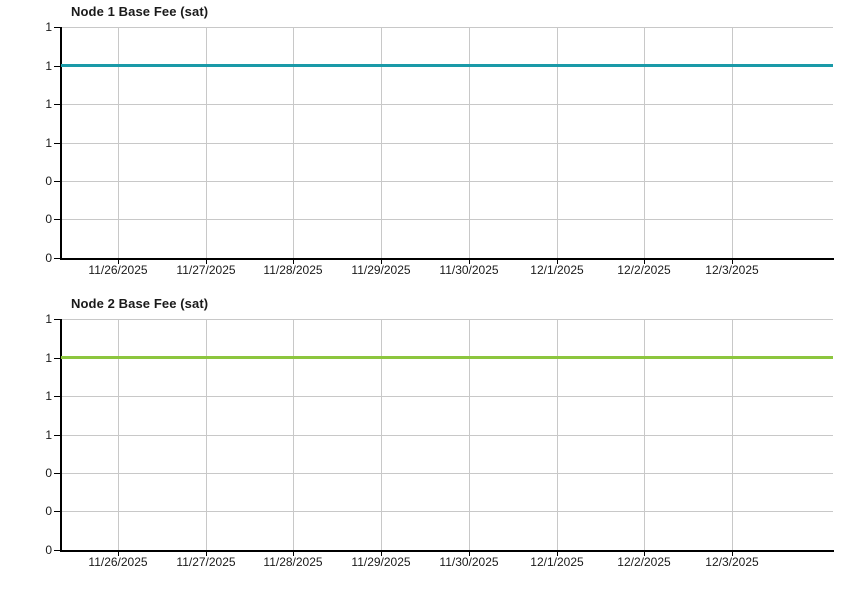 This screenshot has height=600, width=860. I want to click on chart-title: Node 2 Base Fee (sat), so click(140, 303).